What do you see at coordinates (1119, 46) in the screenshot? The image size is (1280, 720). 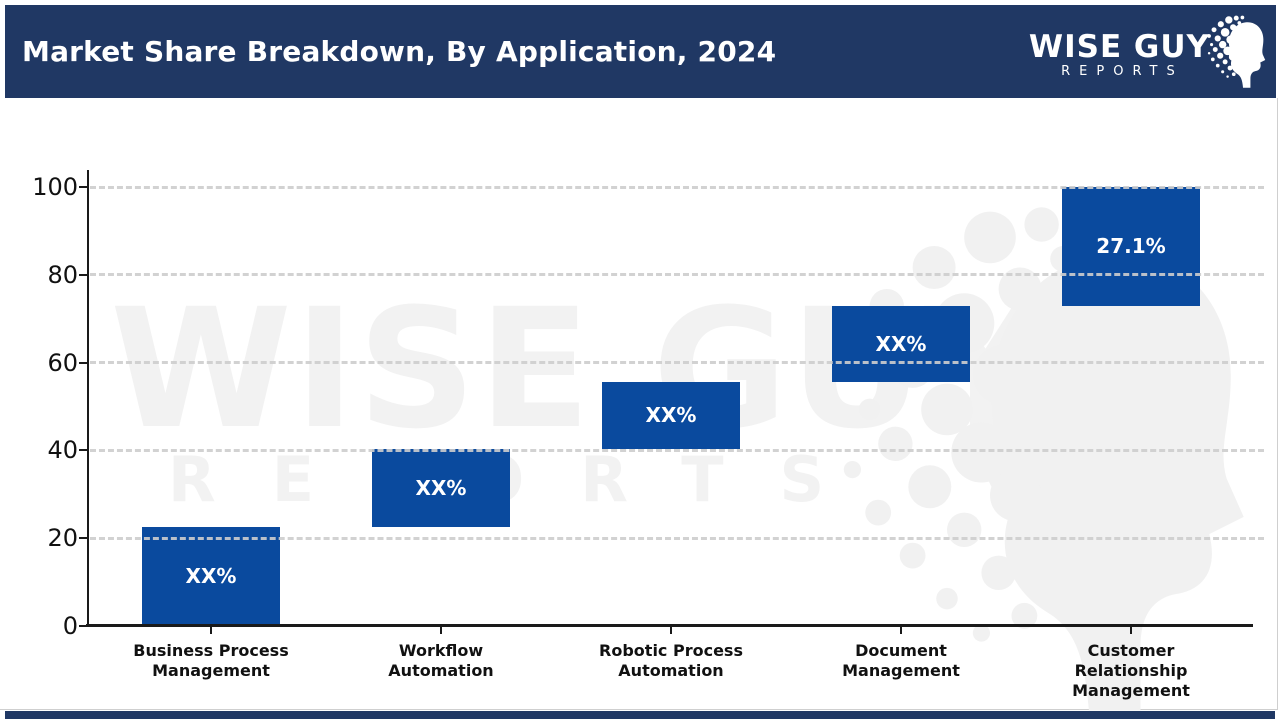 I see `logo-wordmark: WISE GUY` at bounding box center [1119, 46].